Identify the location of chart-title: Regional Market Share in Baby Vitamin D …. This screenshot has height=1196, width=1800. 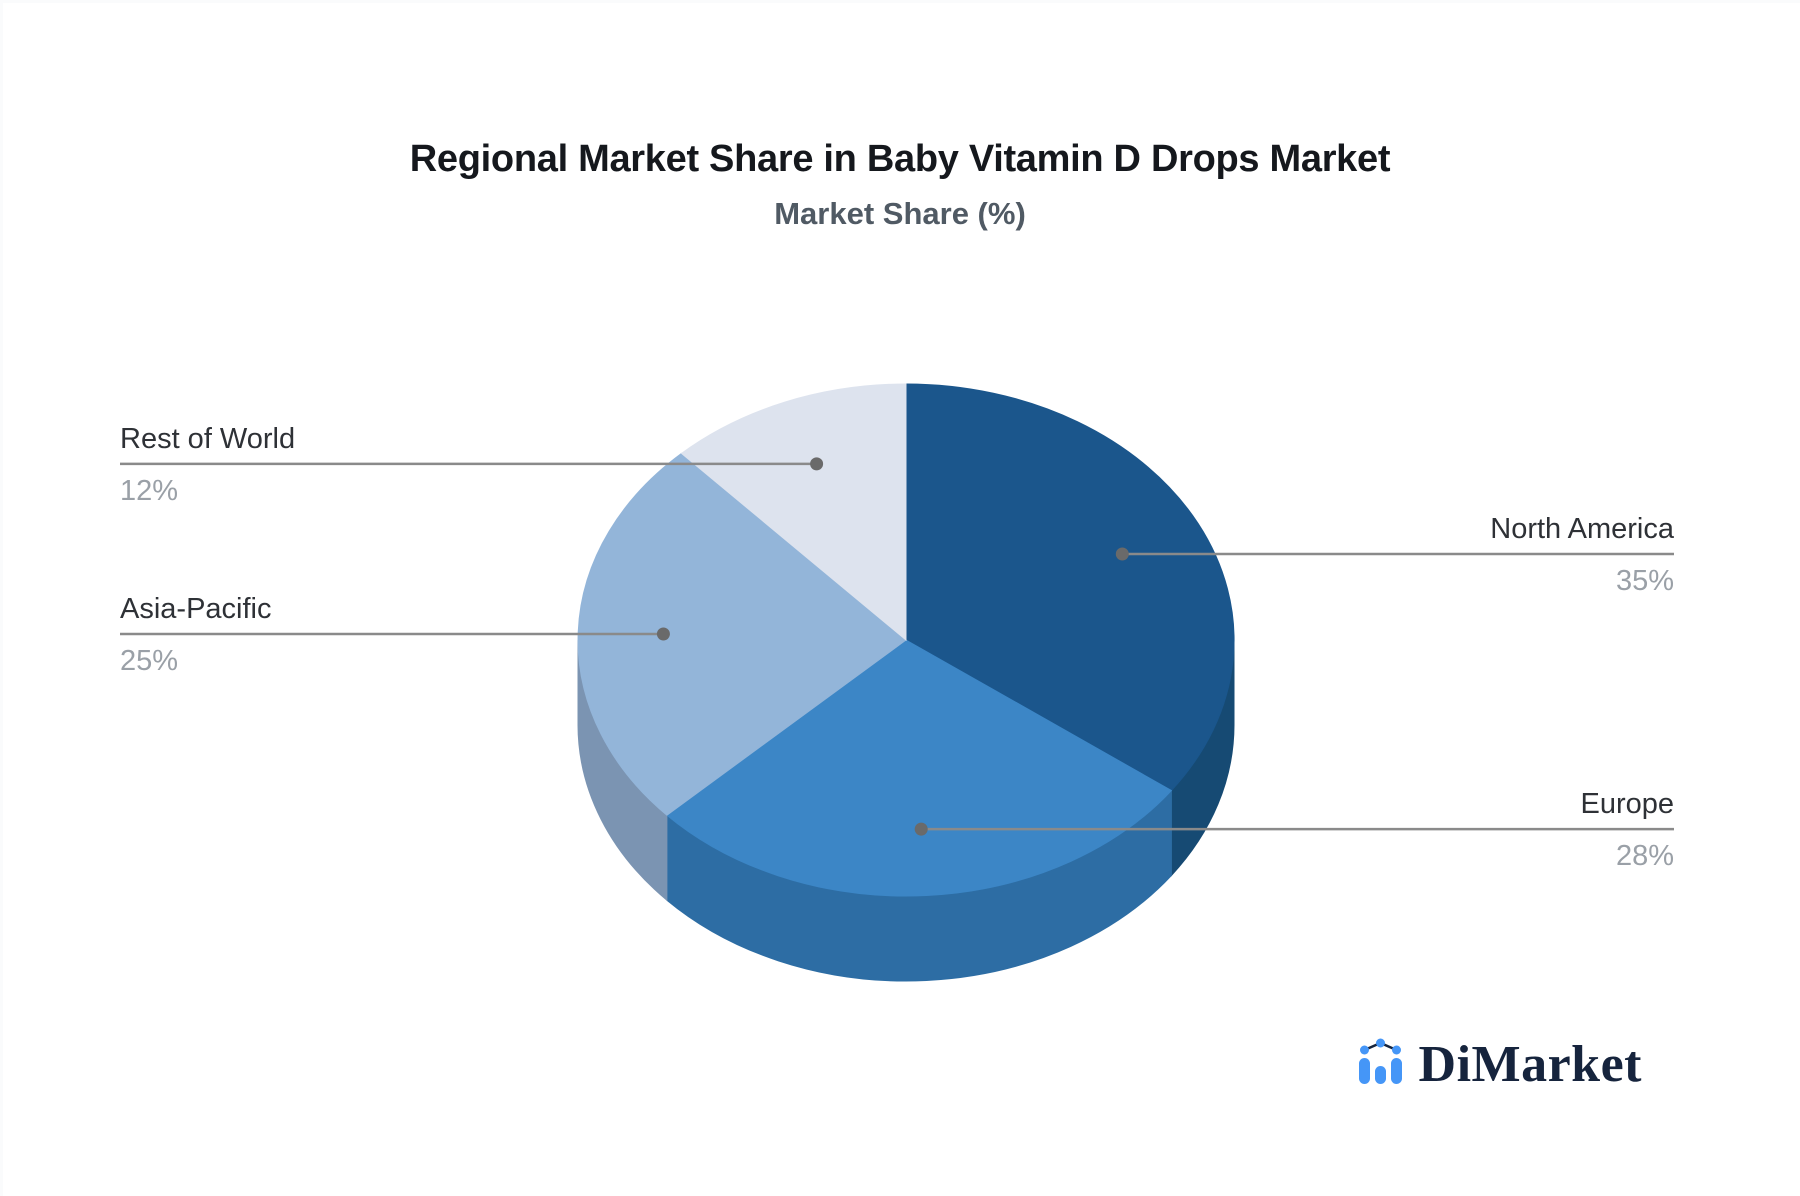
(900, 159).